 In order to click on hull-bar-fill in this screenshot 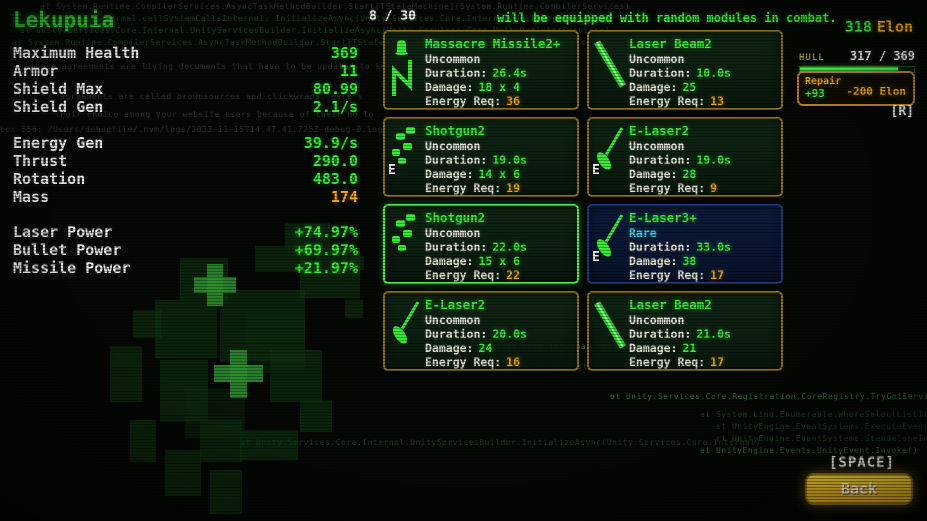, I will do `click(849, 69)`.